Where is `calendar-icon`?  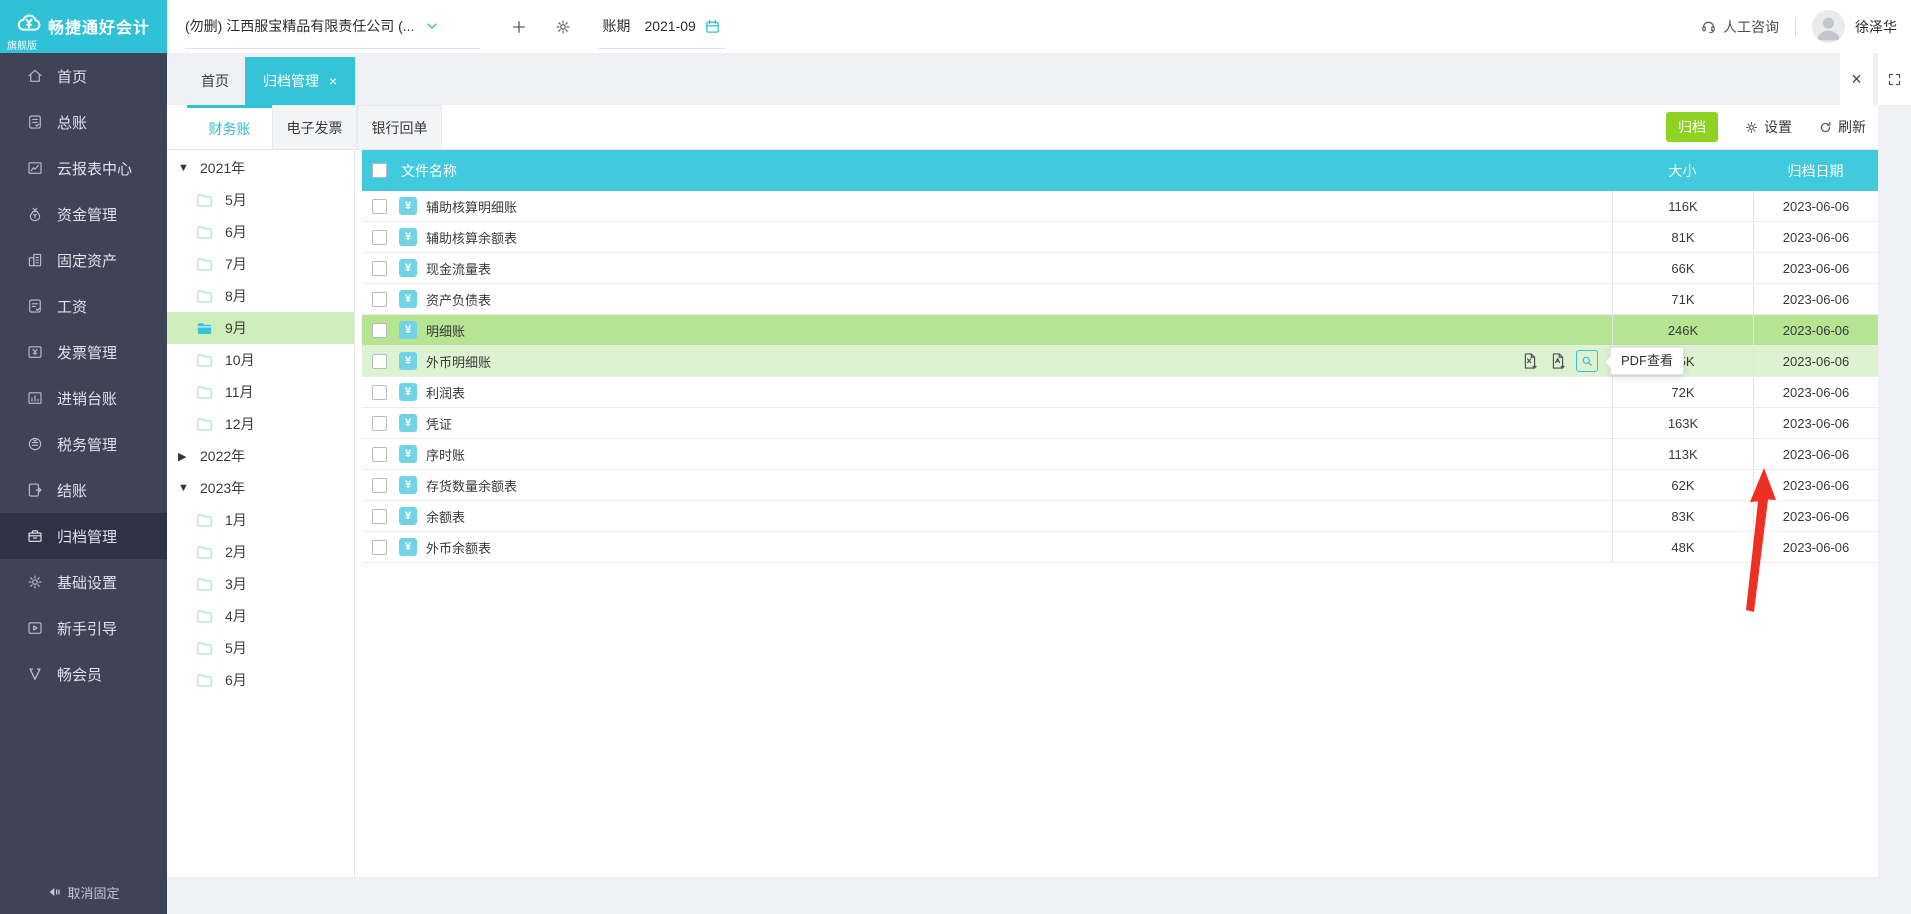
calendar-icon is located at coordinates (712, 26).